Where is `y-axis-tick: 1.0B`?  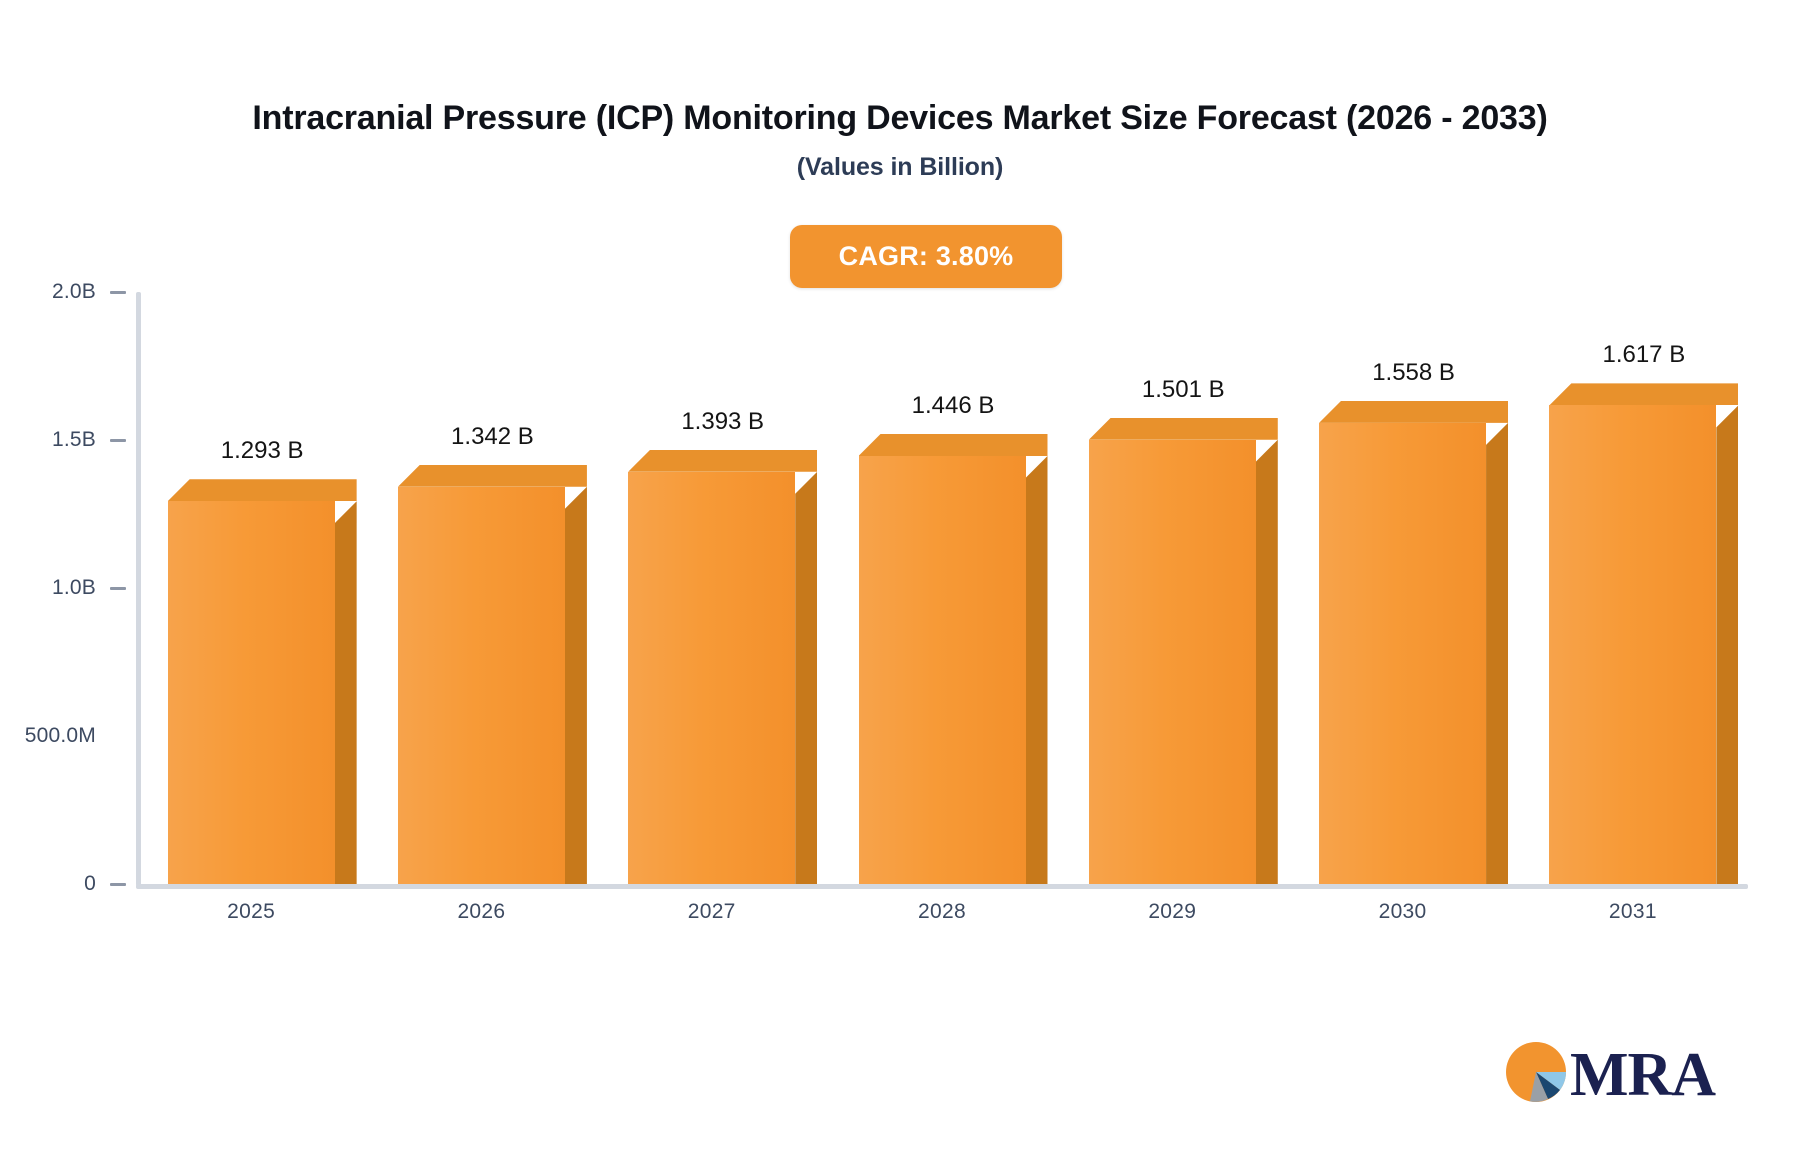
y-axis-tick: 1.0B is located at coordinates (66, 587).